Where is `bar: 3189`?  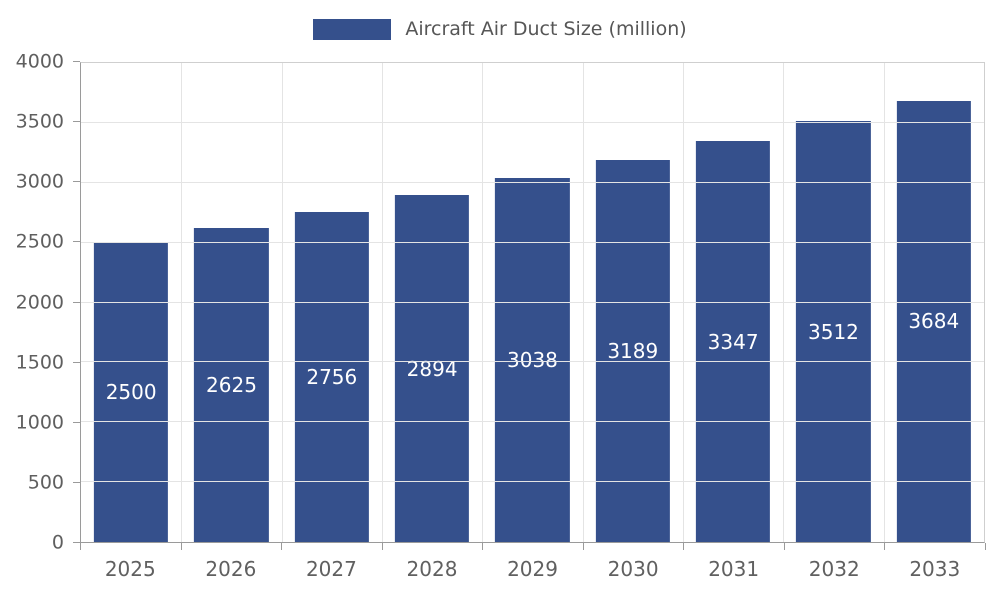
bar: 3189 is located at coordinates (632, 351).